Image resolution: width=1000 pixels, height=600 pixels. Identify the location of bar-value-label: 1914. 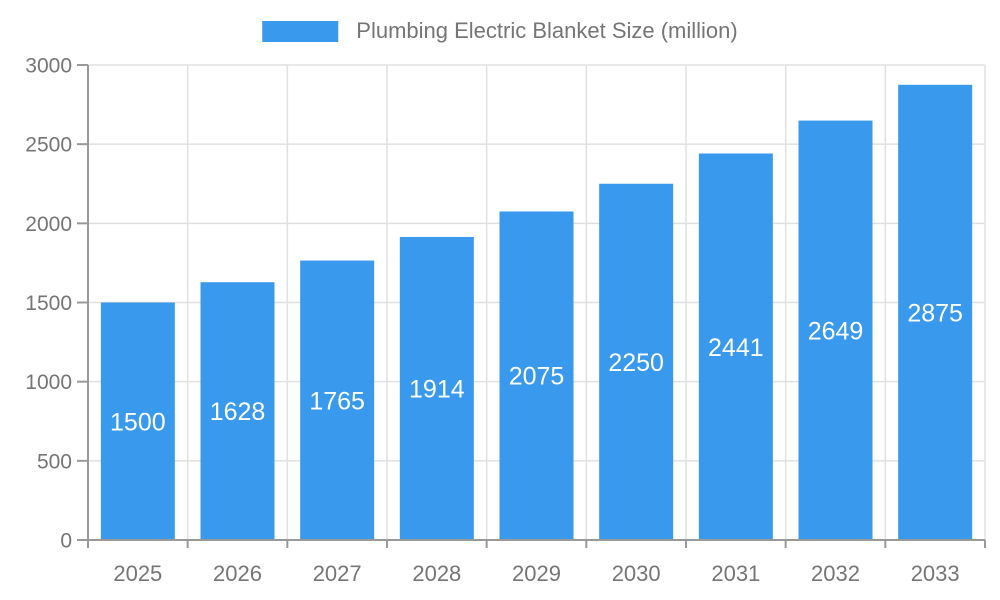
(437, 389).